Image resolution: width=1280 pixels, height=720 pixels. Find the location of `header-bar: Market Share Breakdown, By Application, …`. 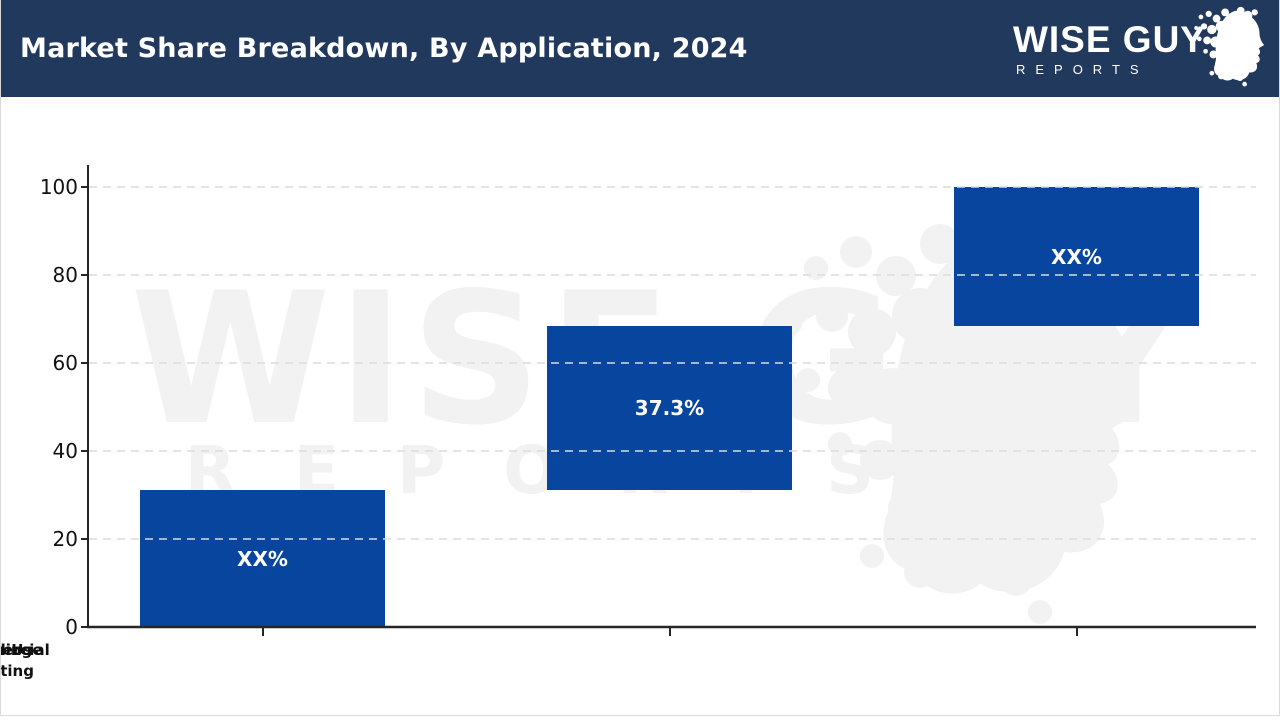

header-bar: Market Share Breakdown, By Application, … is located at coordinates (640, 48).